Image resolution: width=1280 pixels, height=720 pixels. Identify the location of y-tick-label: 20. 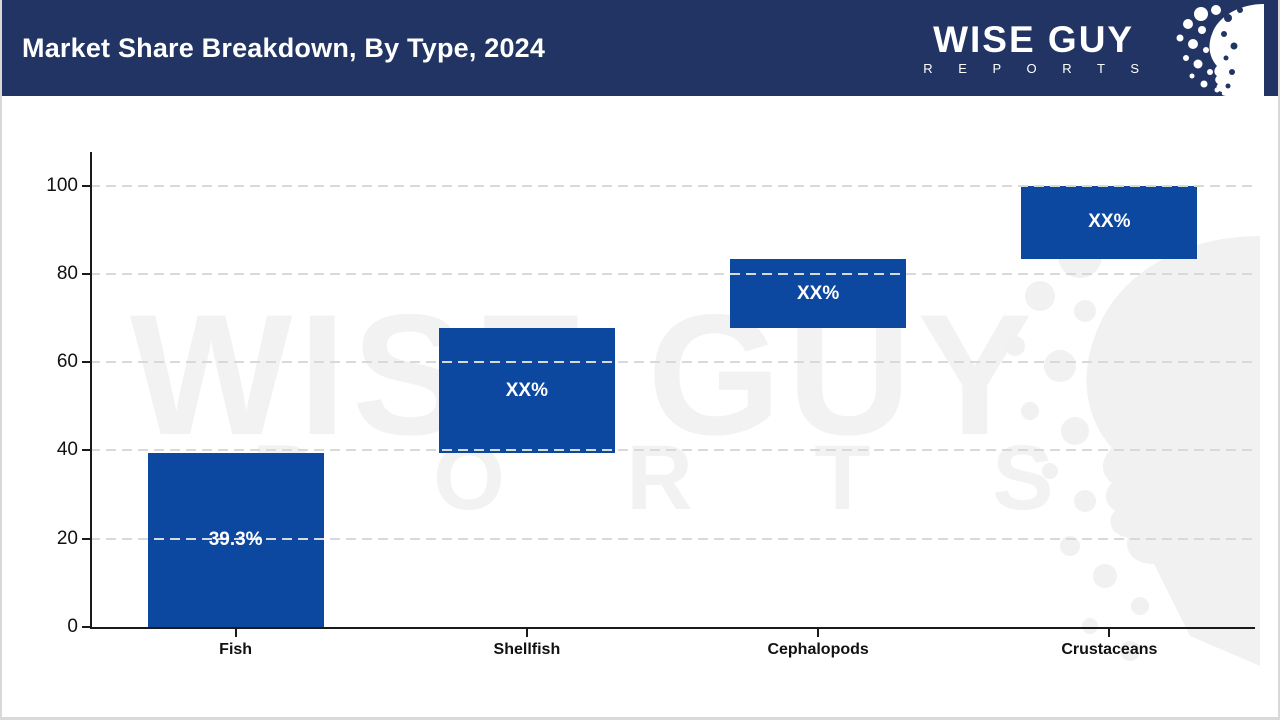
(67, 538).